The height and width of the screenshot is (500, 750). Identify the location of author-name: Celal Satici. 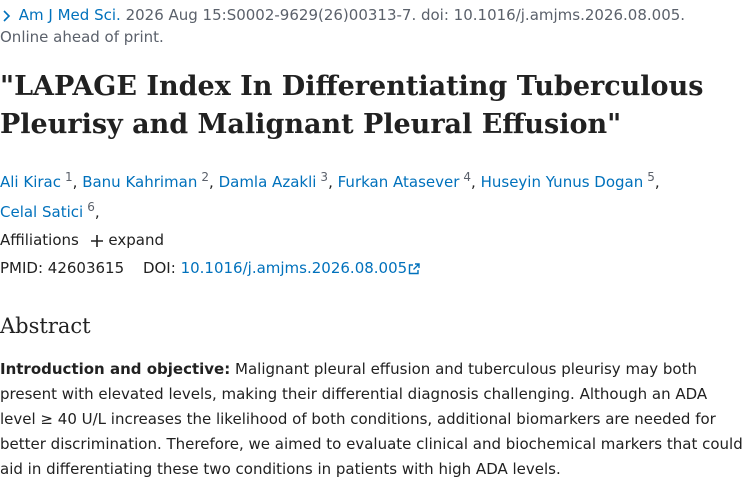
(42, 212).